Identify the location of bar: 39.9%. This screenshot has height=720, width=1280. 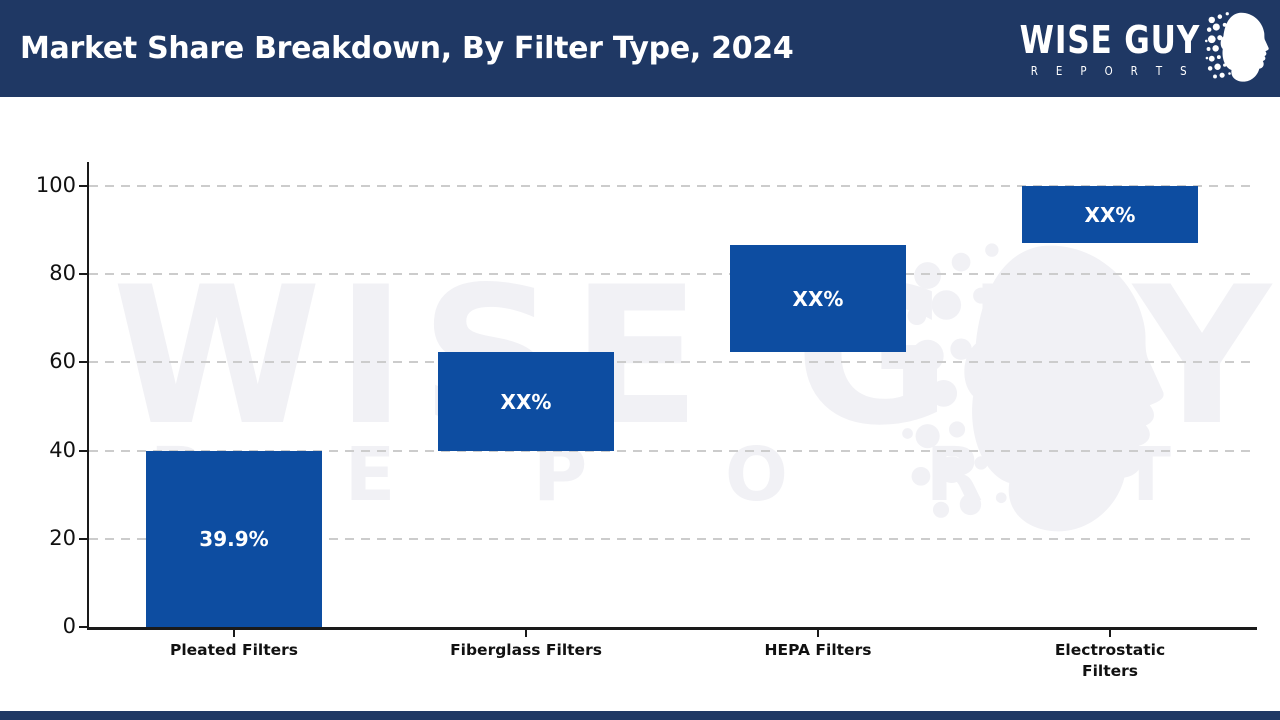
(234, 539).